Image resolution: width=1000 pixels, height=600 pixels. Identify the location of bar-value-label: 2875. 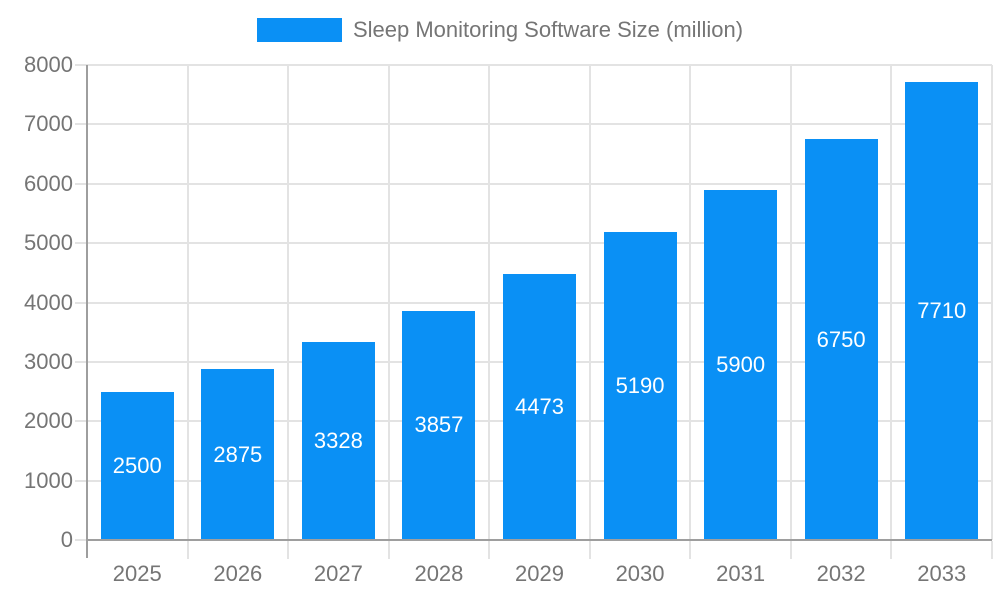
(238, 454).